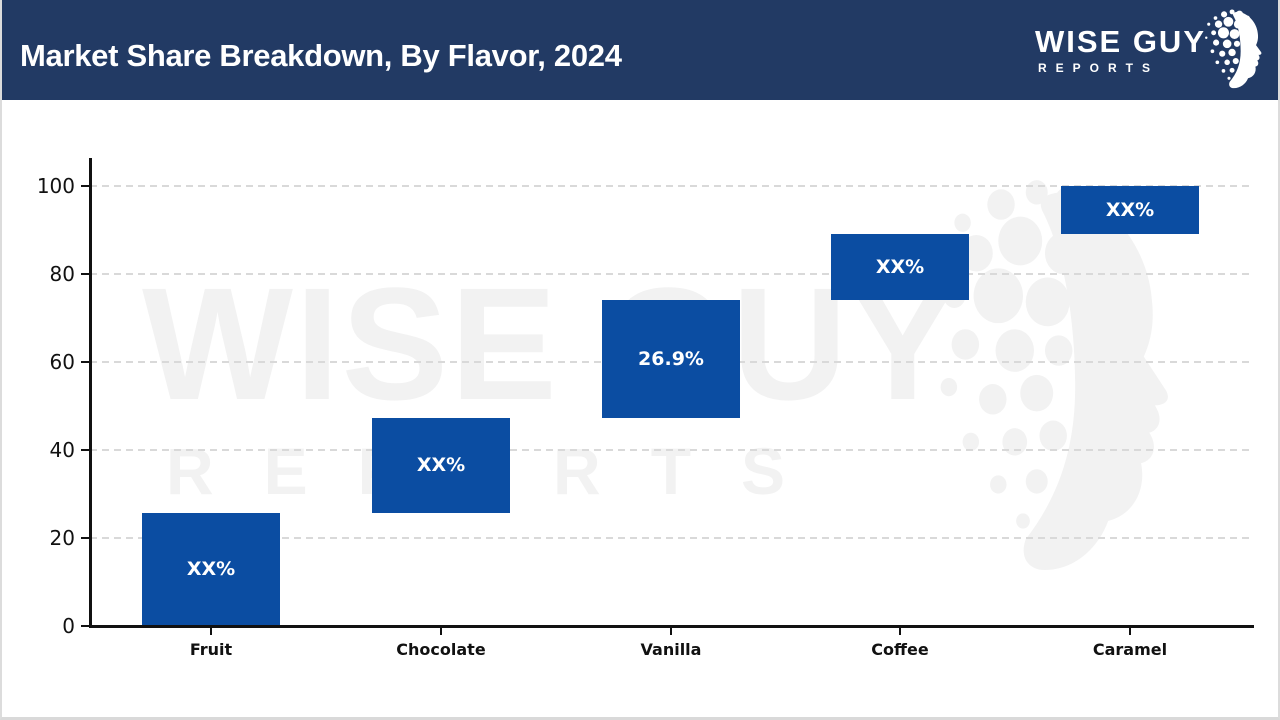  I want to click on bar-value-label-vanilla: 26.9%, so click(671, 358).